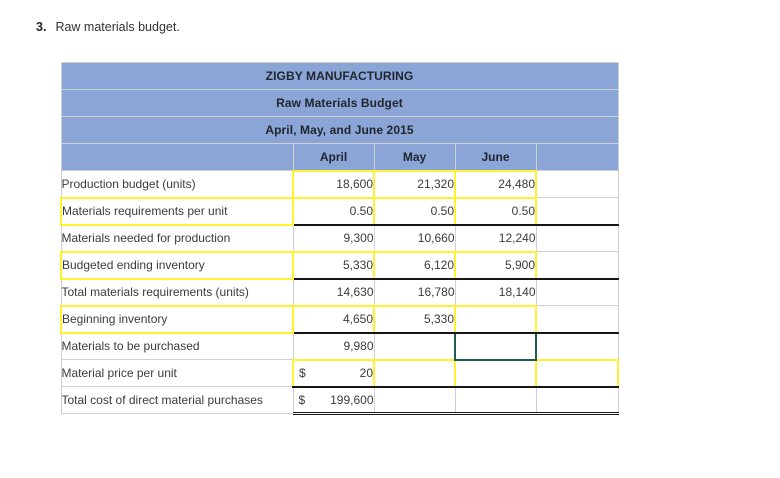  I want to click on budget-title: Raw Materials Budget, so click(339, 103).